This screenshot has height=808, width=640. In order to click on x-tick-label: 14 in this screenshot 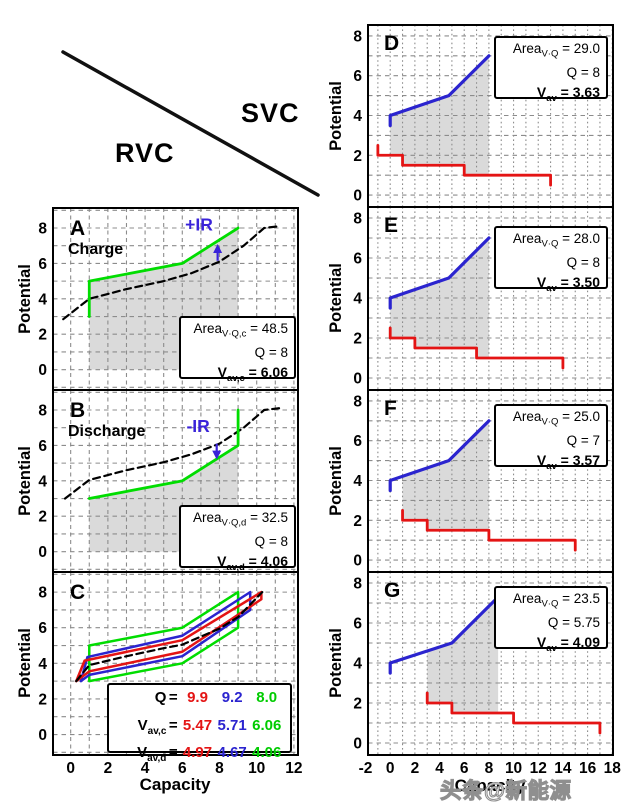, I will do `click(563, 768)`.